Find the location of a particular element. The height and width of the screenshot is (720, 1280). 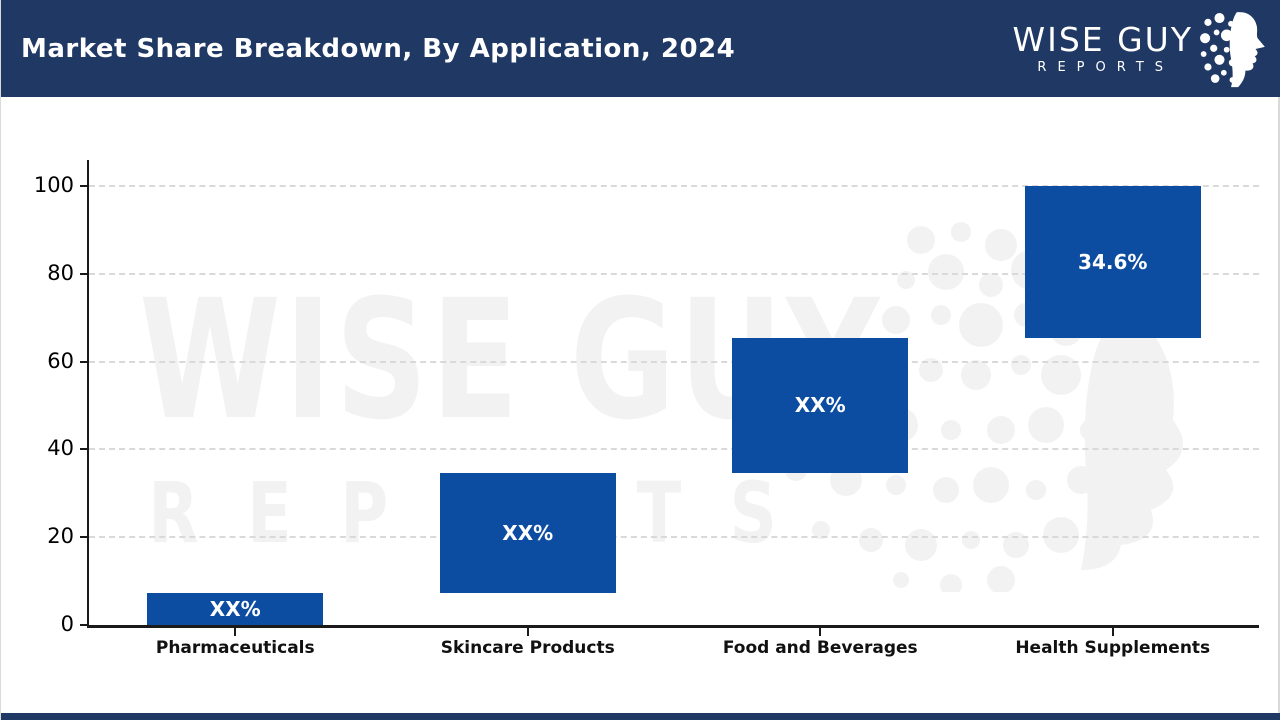

logo-text: WISE GUY REPORTS is located at coordinates (1102, 48).